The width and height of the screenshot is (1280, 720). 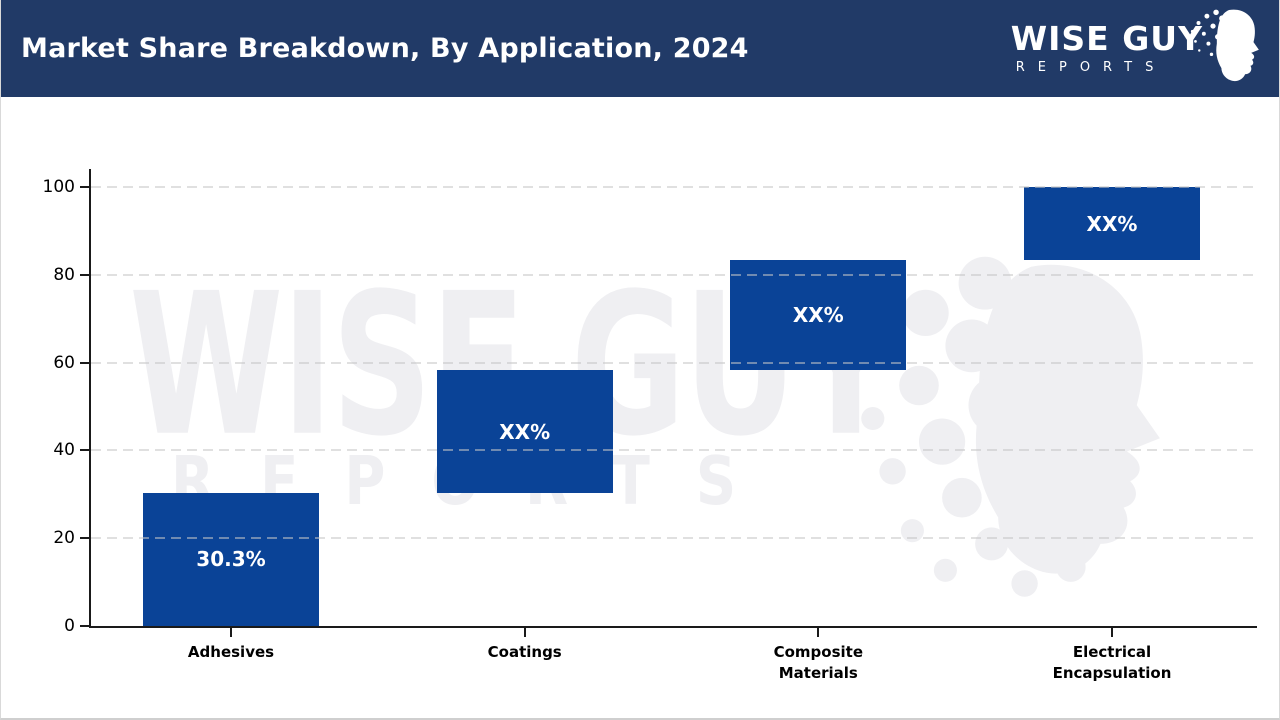 What do you see at coordinates (818, 662) in the screenshot?
I see `x-axis-label-composite-materials: Composite Materials` at bounding box center [818, 662].